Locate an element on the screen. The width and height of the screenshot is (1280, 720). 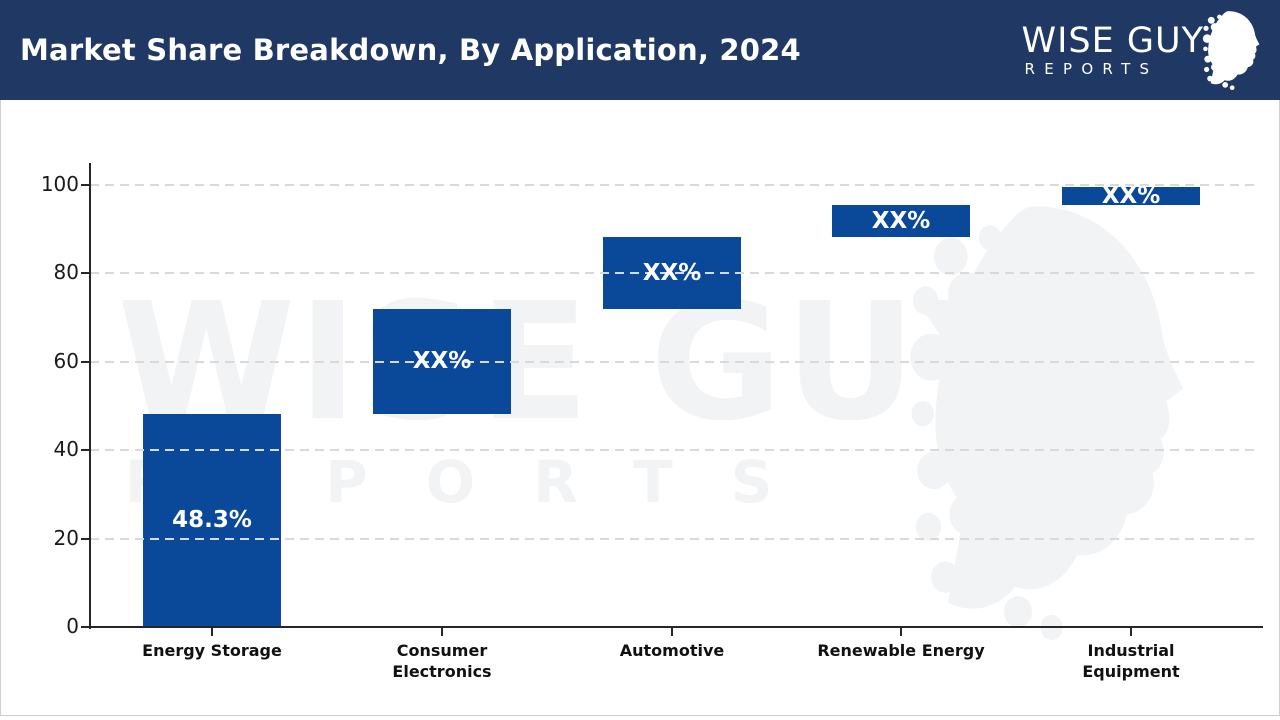
bar-value-label: 48.3% is located at coordinates (212, 520).